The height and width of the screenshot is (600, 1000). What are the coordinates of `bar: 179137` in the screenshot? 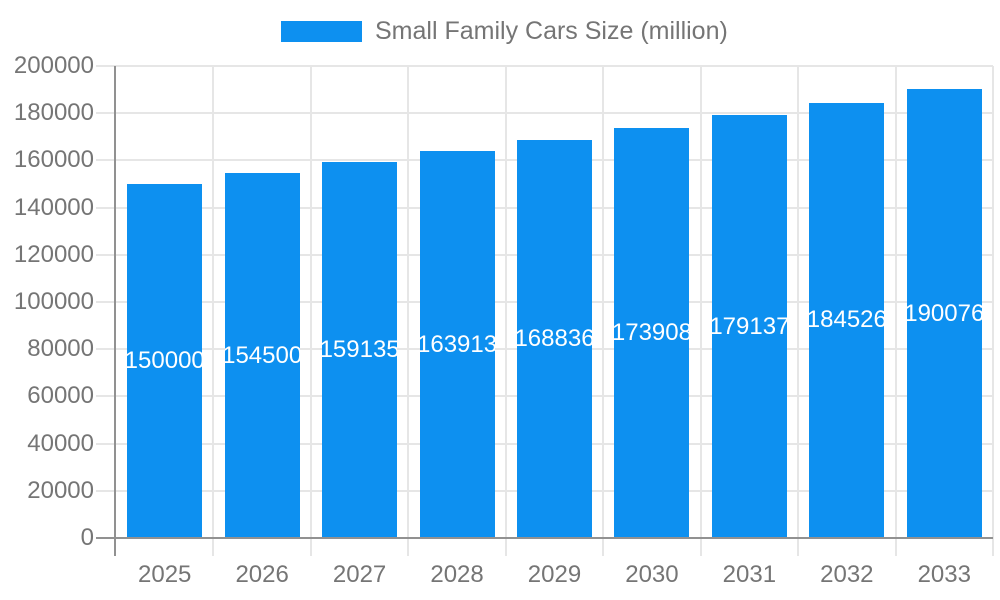 It's located at (749, 326).